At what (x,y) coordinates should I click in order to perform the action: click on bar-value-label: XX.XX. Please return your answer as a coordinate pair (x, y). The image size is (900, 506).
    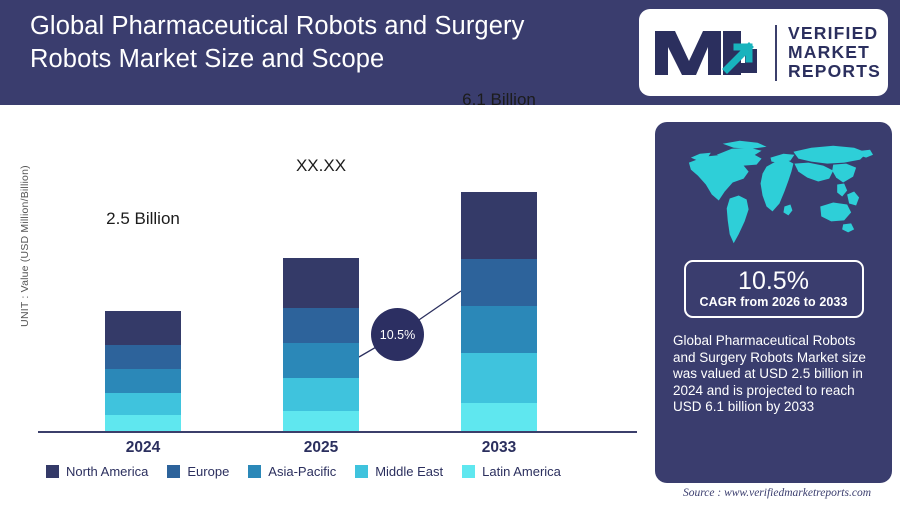
    Looking at the image, I should click on (321, 165).